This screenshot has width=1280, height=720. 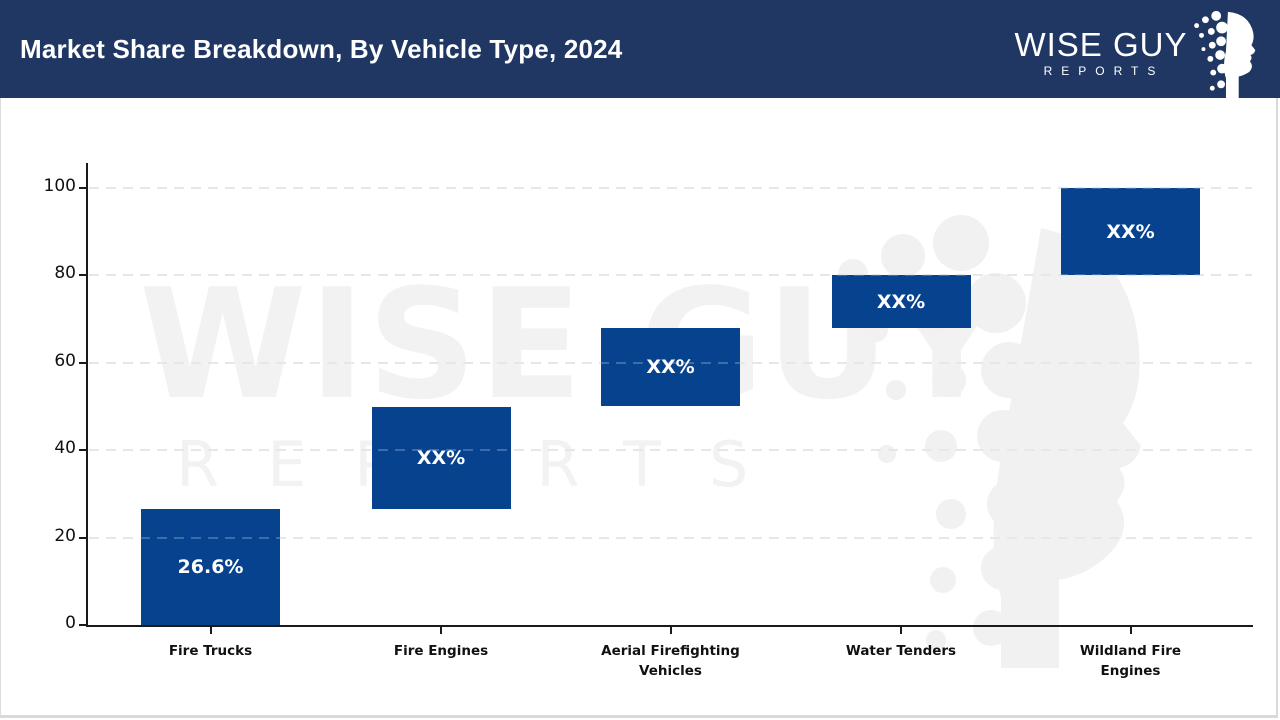 What do you see at coordinates (1130, 661) in the screenshot?
I see `x-axis-label: Wildland Fire Engines` at bounding box center [1130, 661].